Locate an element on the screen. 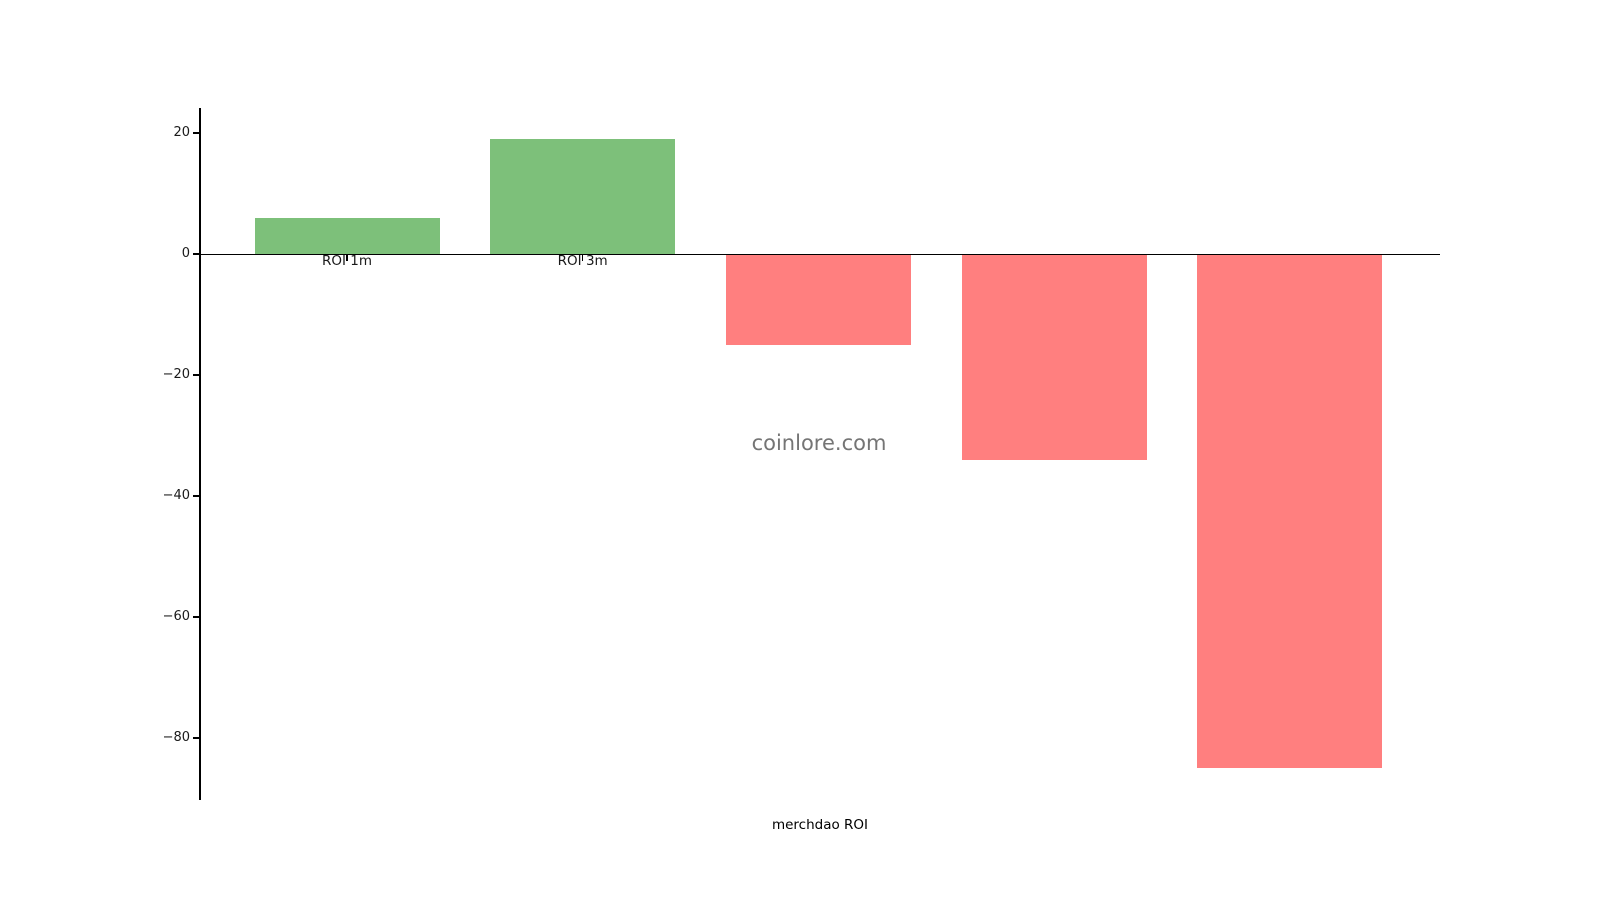 Image resolution: width=1600 pixels, height=900 pixels. x-tick-label: ROI 1m is located at coordinates (347, 261).